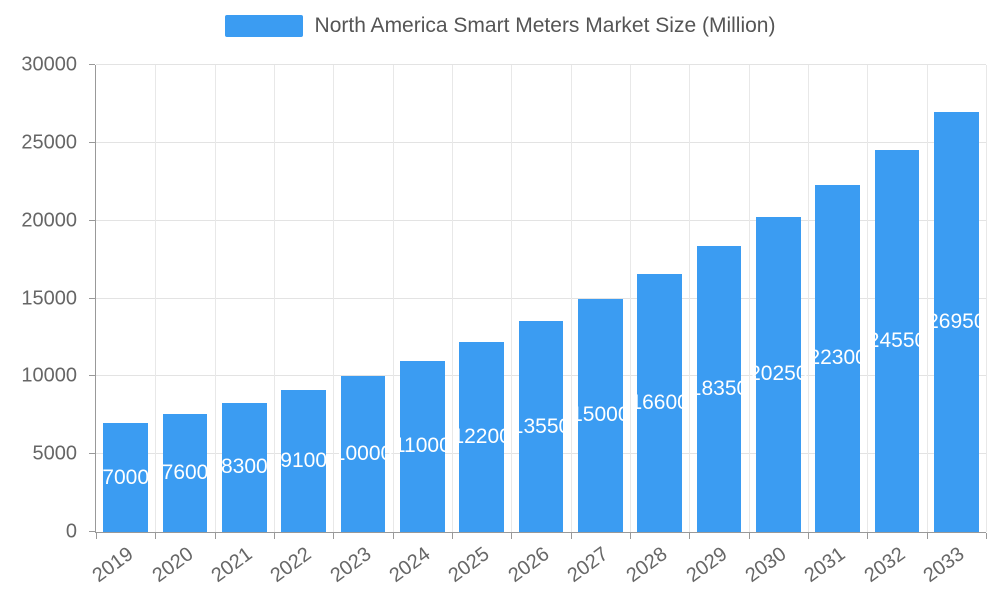  I want to click on bar-value-label: 10000, so click(363, 454).